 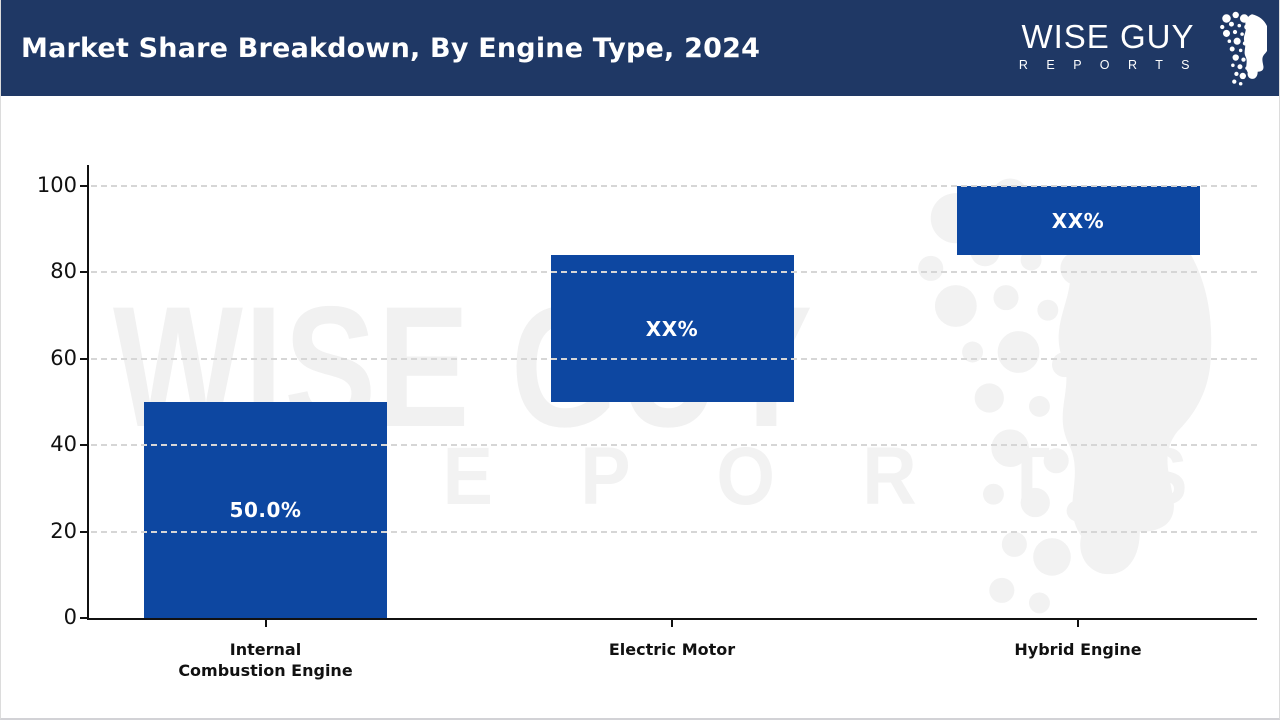 What do you see at coordinates (63, 444) in the screenshot?
I see `y-tick-label-40: 40` at bounding box center [63, 444].